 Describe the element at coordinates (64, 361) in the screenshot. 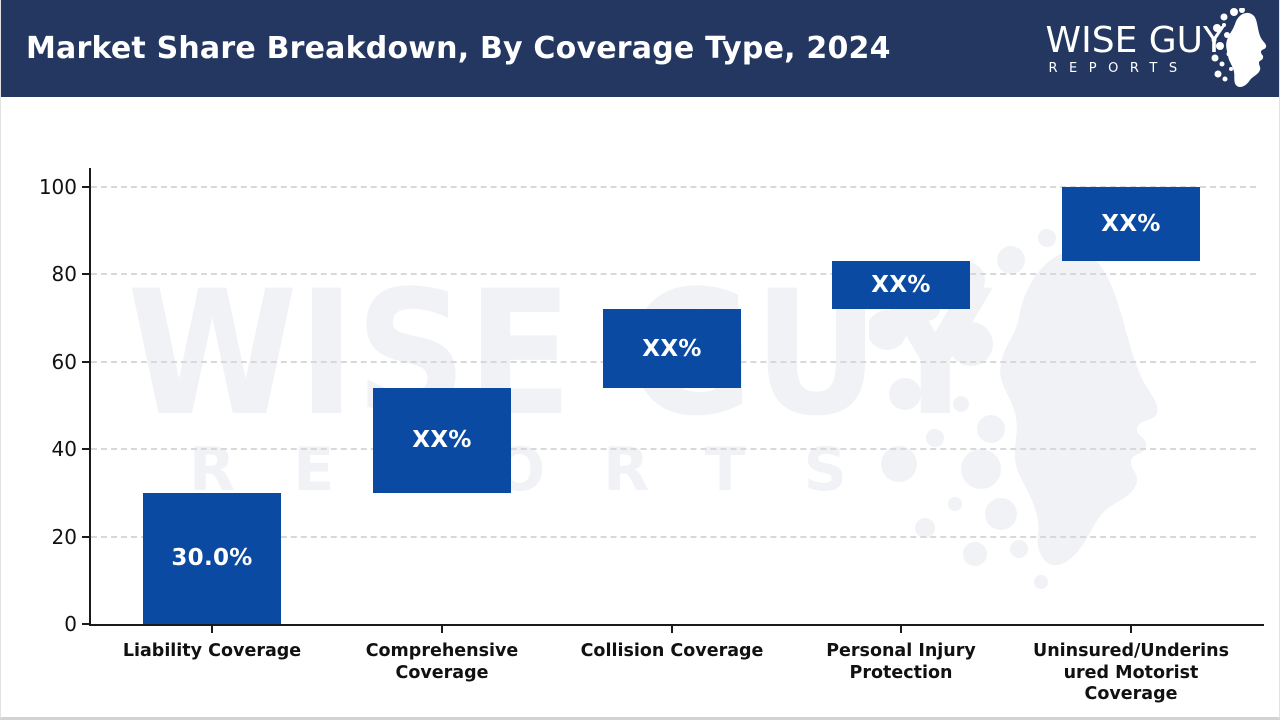

I see `y-tick-label-60: 60` at that location.